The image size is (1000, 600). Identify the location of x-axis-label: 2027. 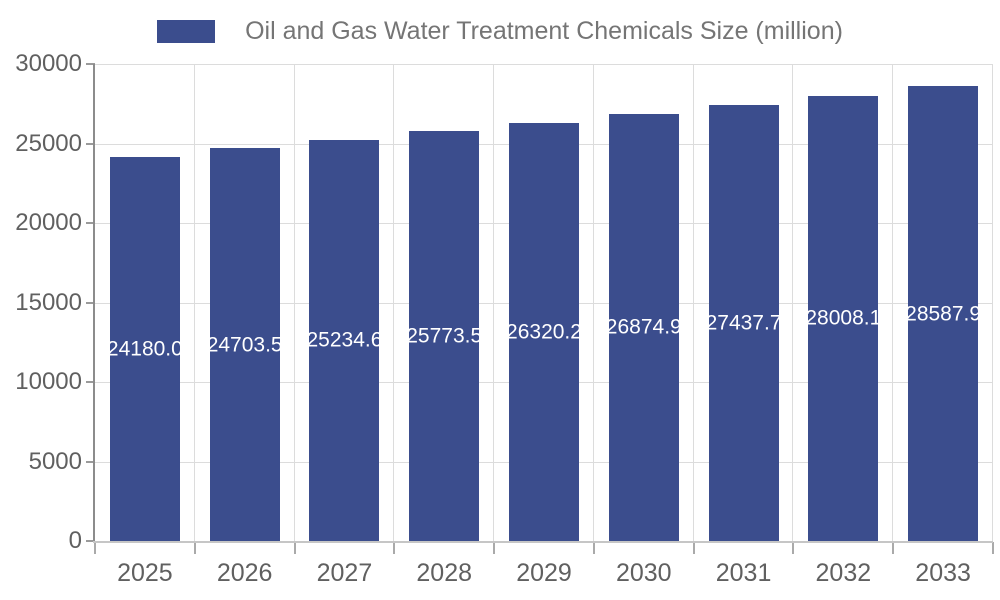
(344, 573).